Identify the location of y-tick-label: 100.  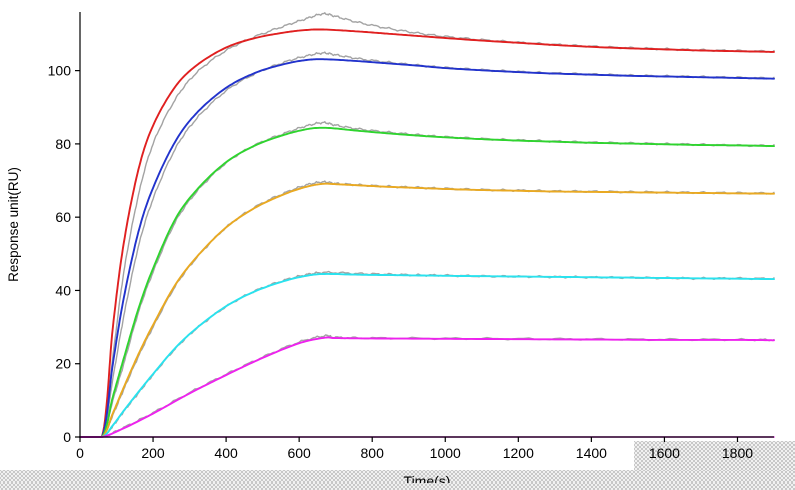
(60, 71).